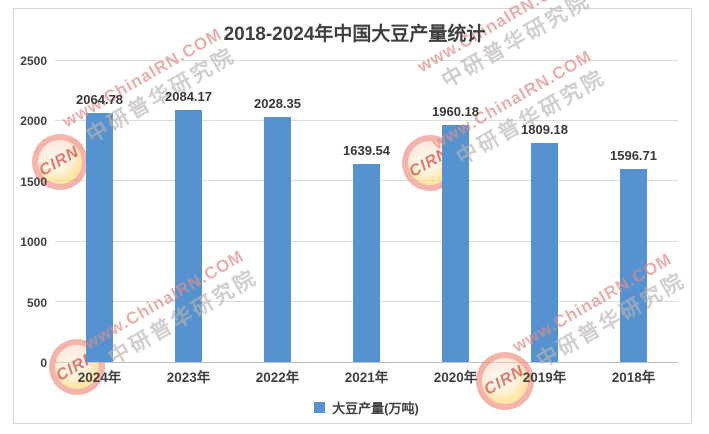  Describe the element at coordinates (544, 377) in the screenshot. I see `x-axis-tick-label: 2019年` at that location.